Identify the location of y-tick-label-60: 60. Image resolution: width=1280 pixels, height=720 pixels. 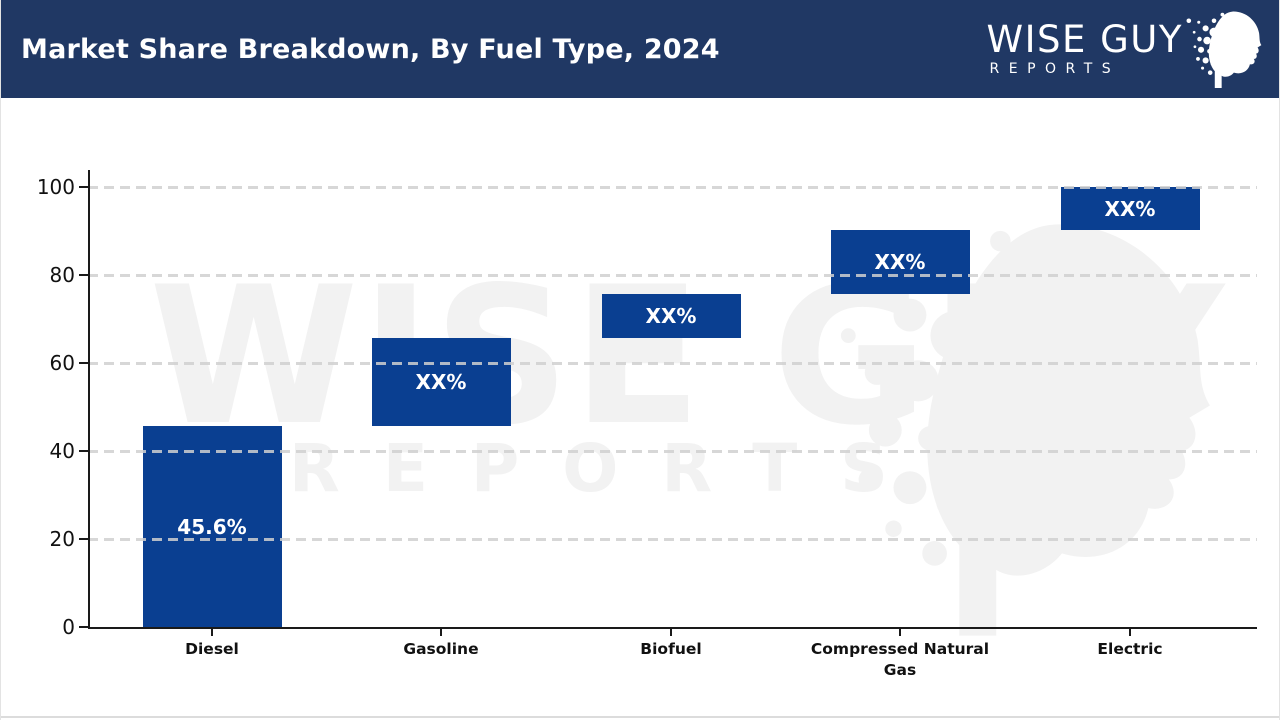
(62, 363).